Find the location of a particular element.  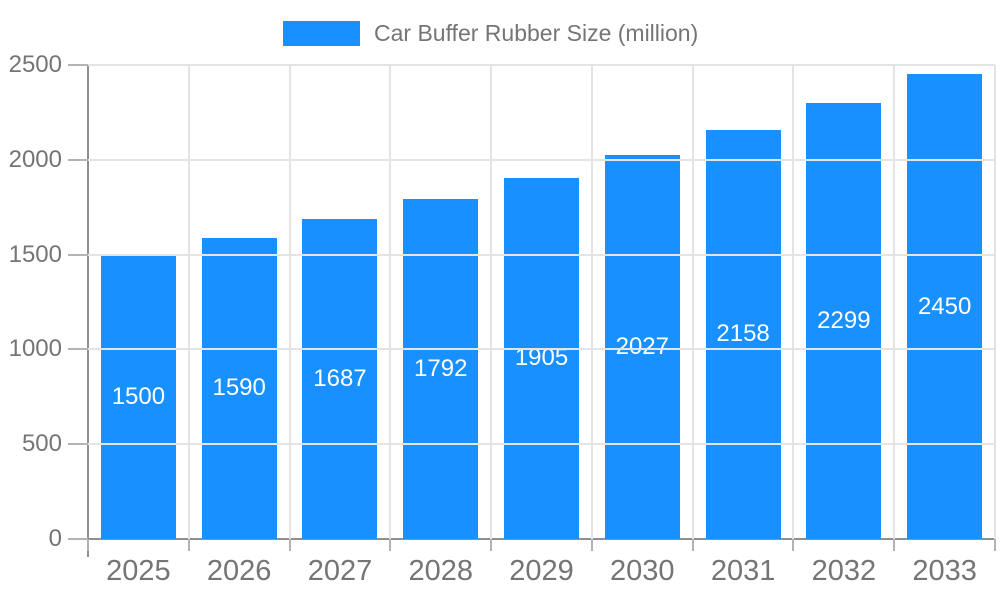

bar-value-label: 2450 is located at coordinates (944, 306).